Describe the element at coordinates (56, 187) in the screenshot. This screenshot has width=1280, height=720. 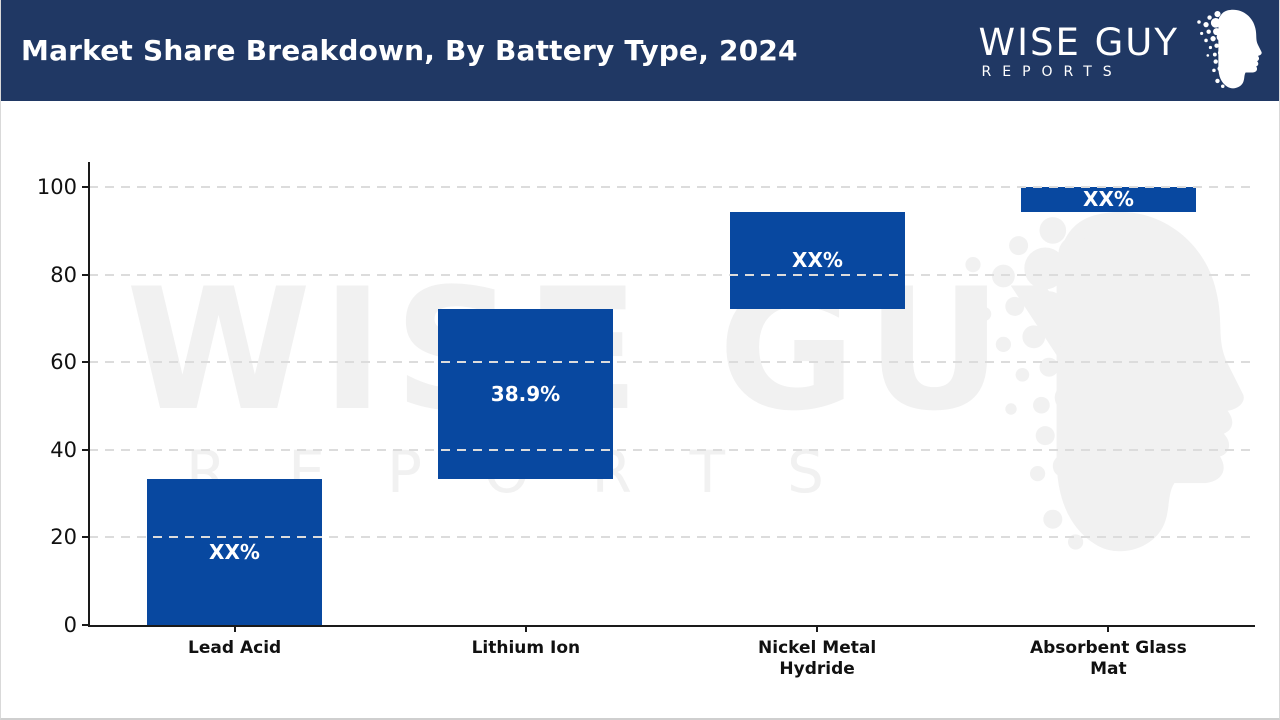
I see `y-tick-label: 100` at that location.